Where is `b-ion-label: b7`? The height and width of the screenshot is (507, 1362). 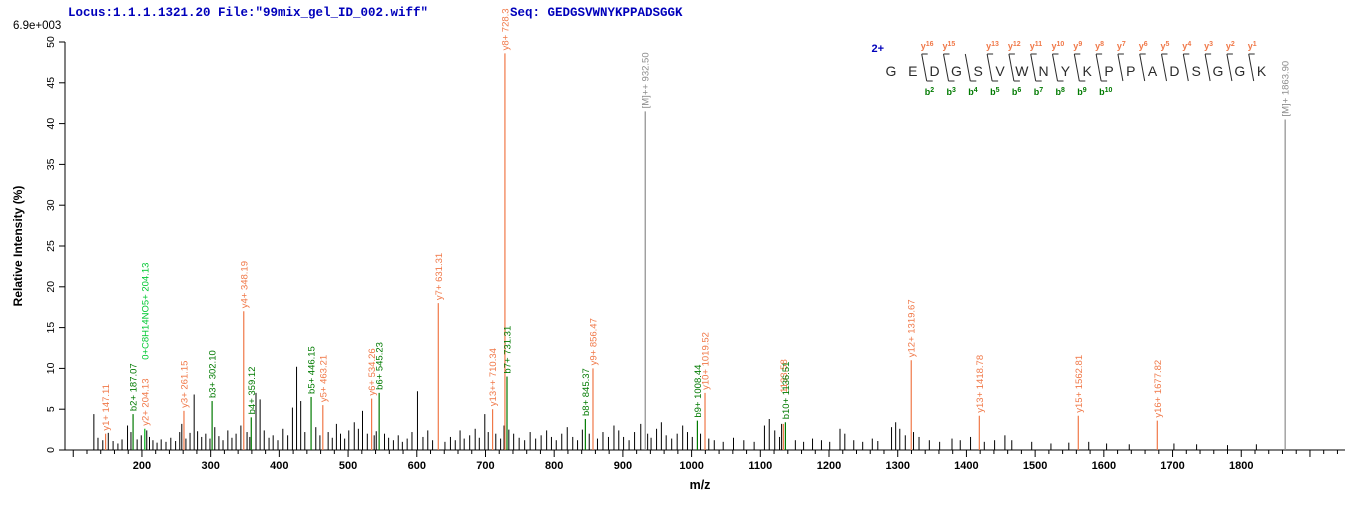
b-ion-label: b7 is located at coordinates (1039, 92).